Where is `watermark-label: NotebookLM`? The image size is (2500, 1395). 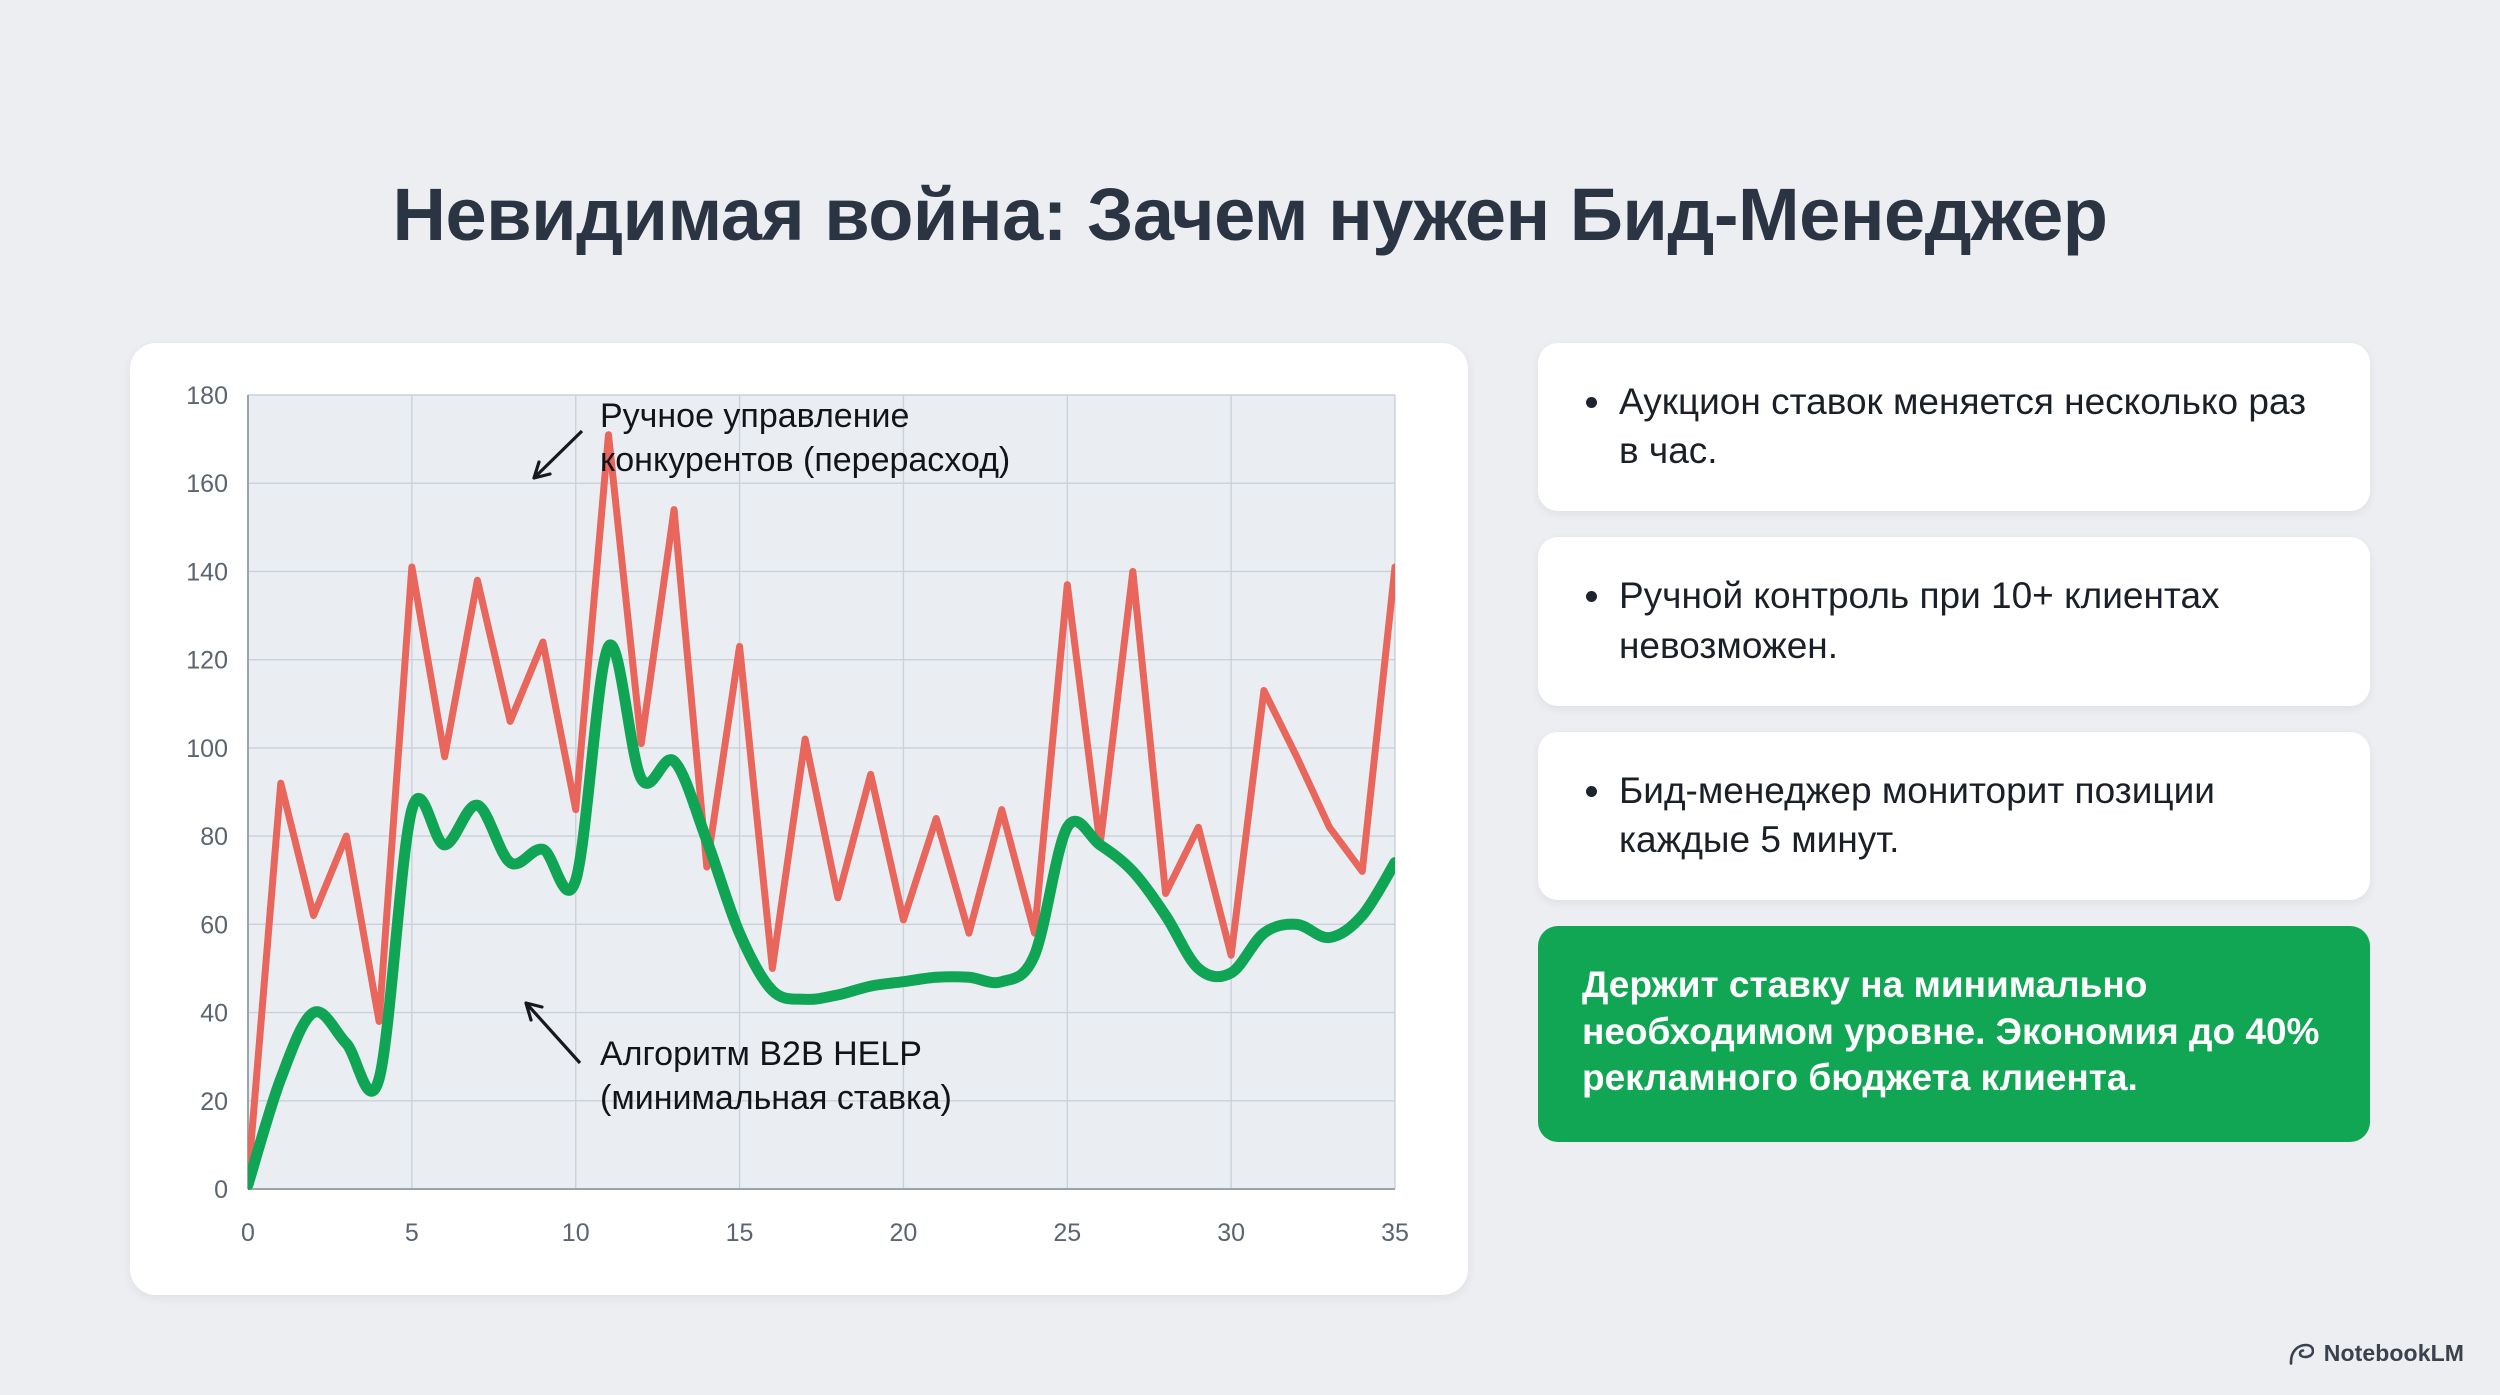
watermark-label: NotebookLM is located at coordinates (2393, 1353).